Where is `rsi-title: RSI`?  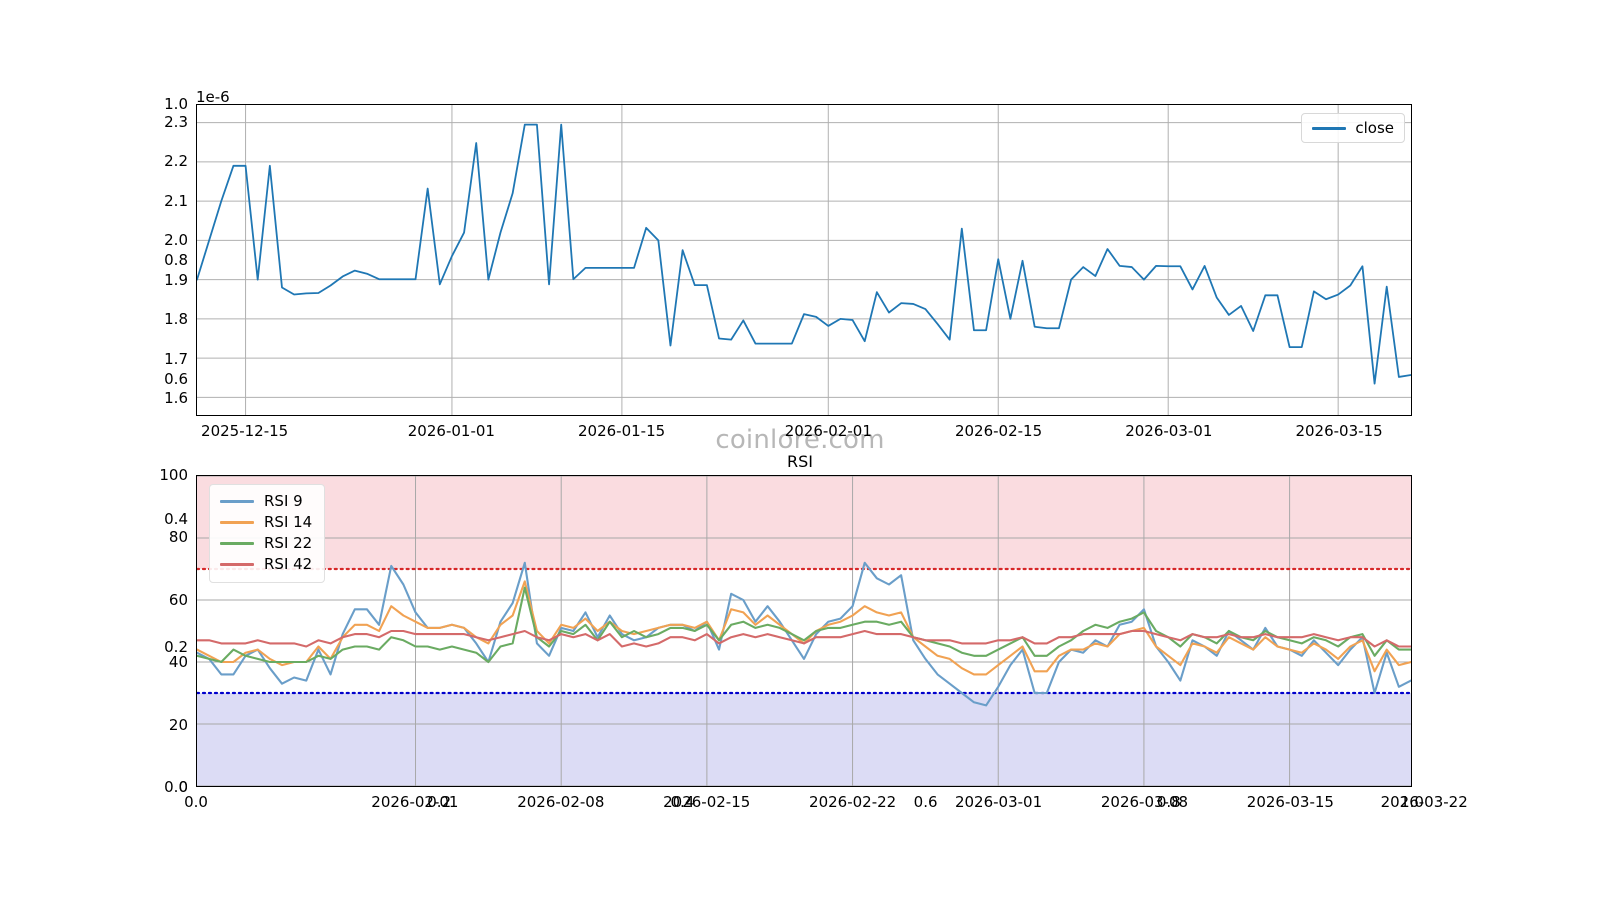
rsi-title: RSI is located at coordinates (800, 461).